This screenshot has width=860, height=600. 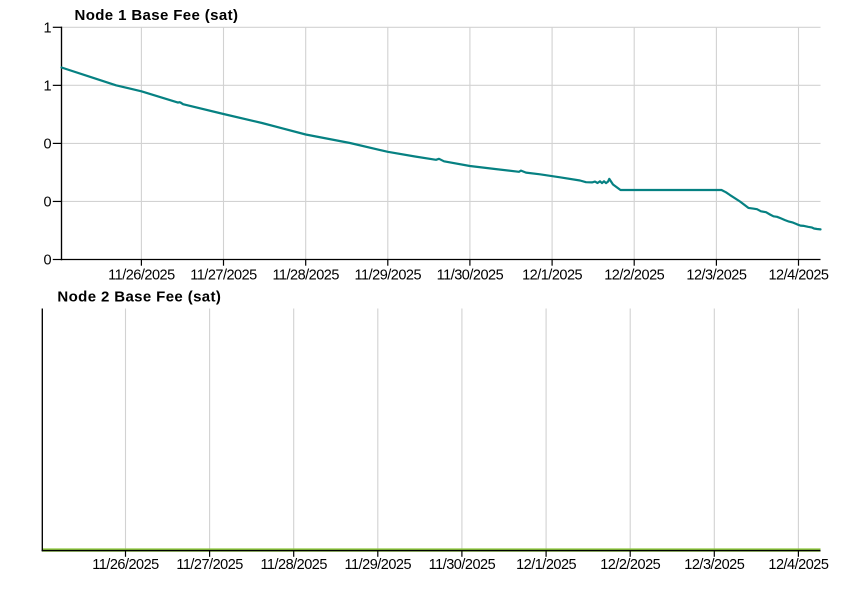 I want to click on svg-text: Node 2 Base Fee (sat), so click(x=139, y=296).